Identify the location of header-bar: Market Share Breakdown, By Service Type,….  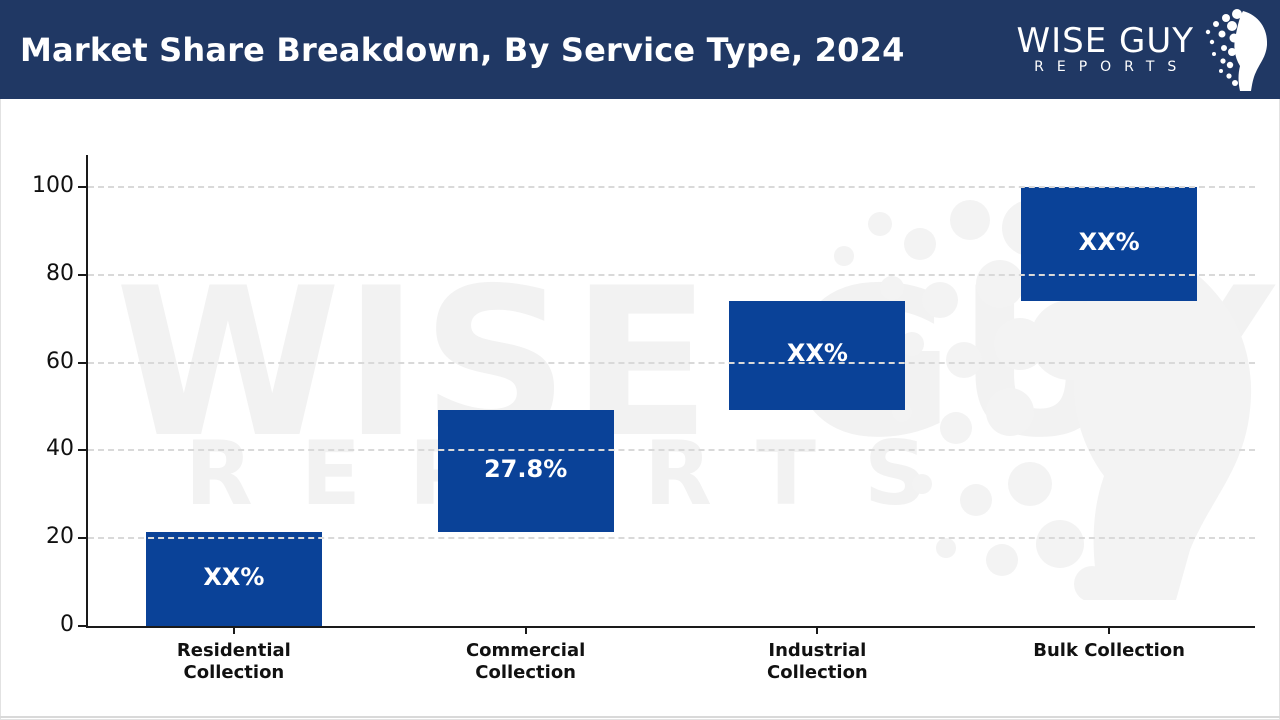
(640, 49).